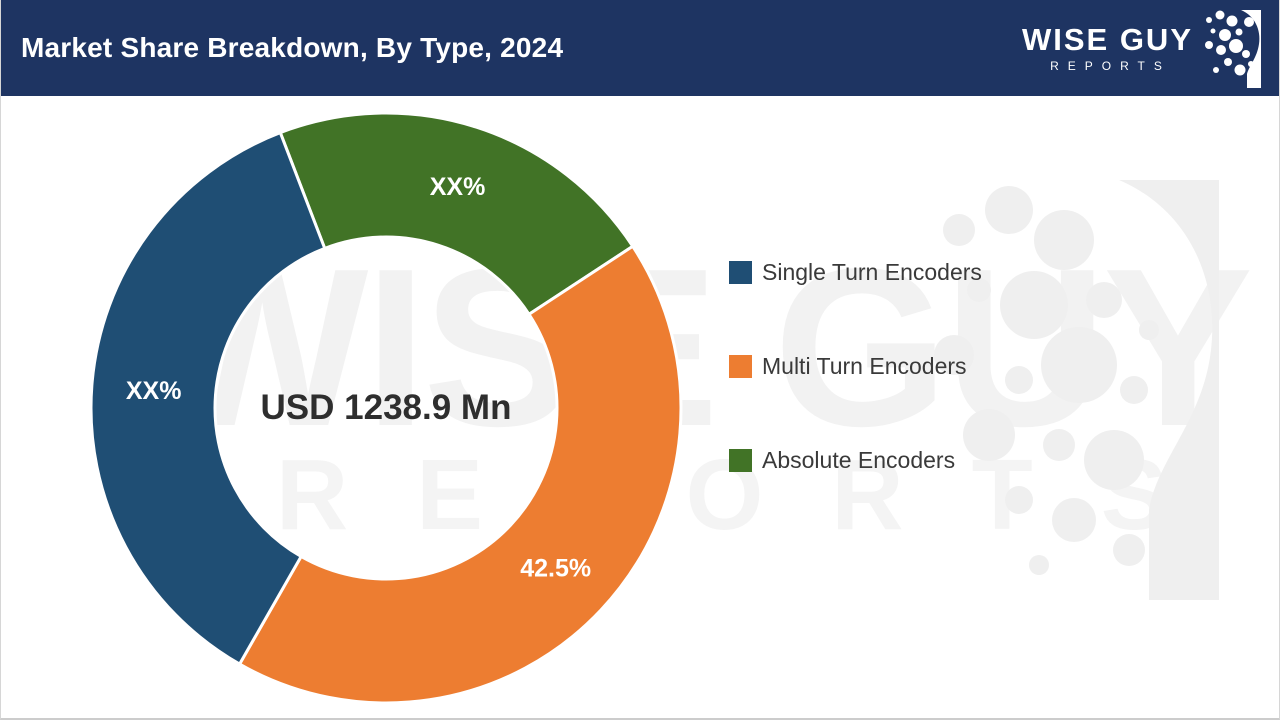 This screenshot has width=1280, height=720. I want to click on legend-item-multi-turn-encoders: Multi Turn Encoders, so click(855, 366).